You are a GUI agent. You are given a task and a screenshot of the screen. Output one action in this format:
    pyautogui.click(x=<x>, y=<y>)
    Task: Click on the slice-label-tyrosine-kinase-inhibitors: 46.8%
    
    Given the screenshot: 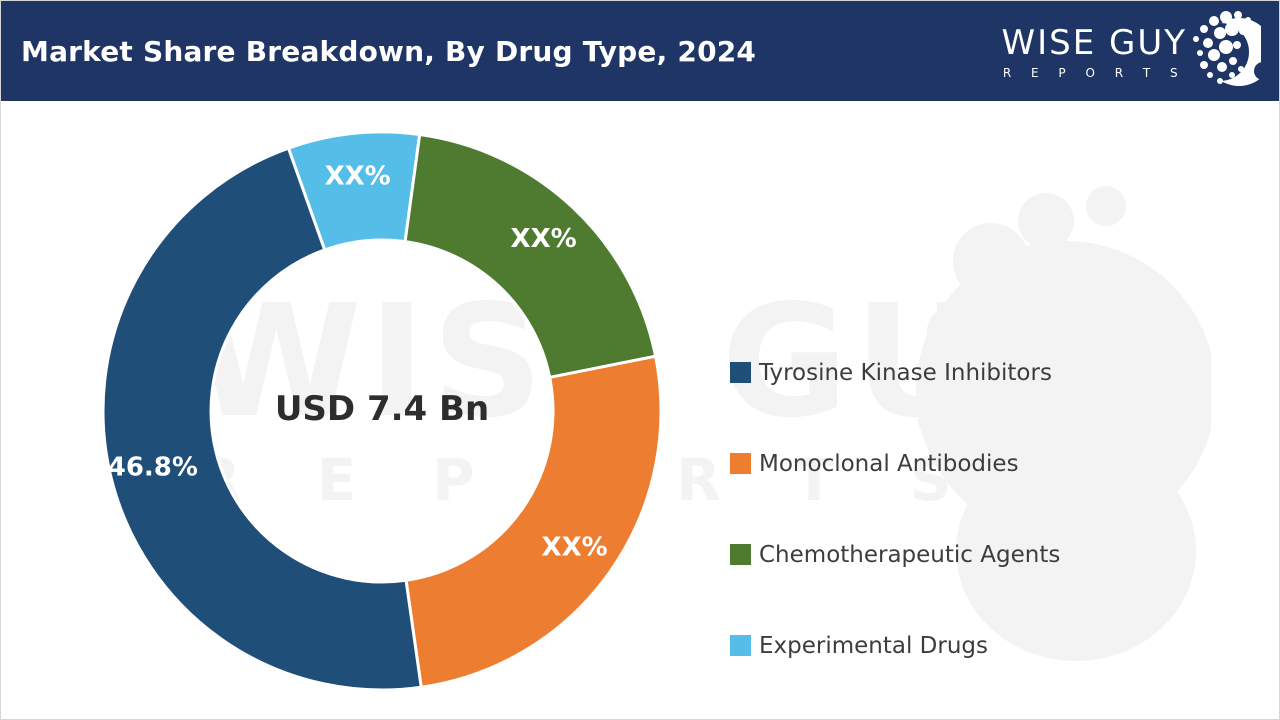 What is the action you would take?
    pyautogui.click(x=153, y=467)
    